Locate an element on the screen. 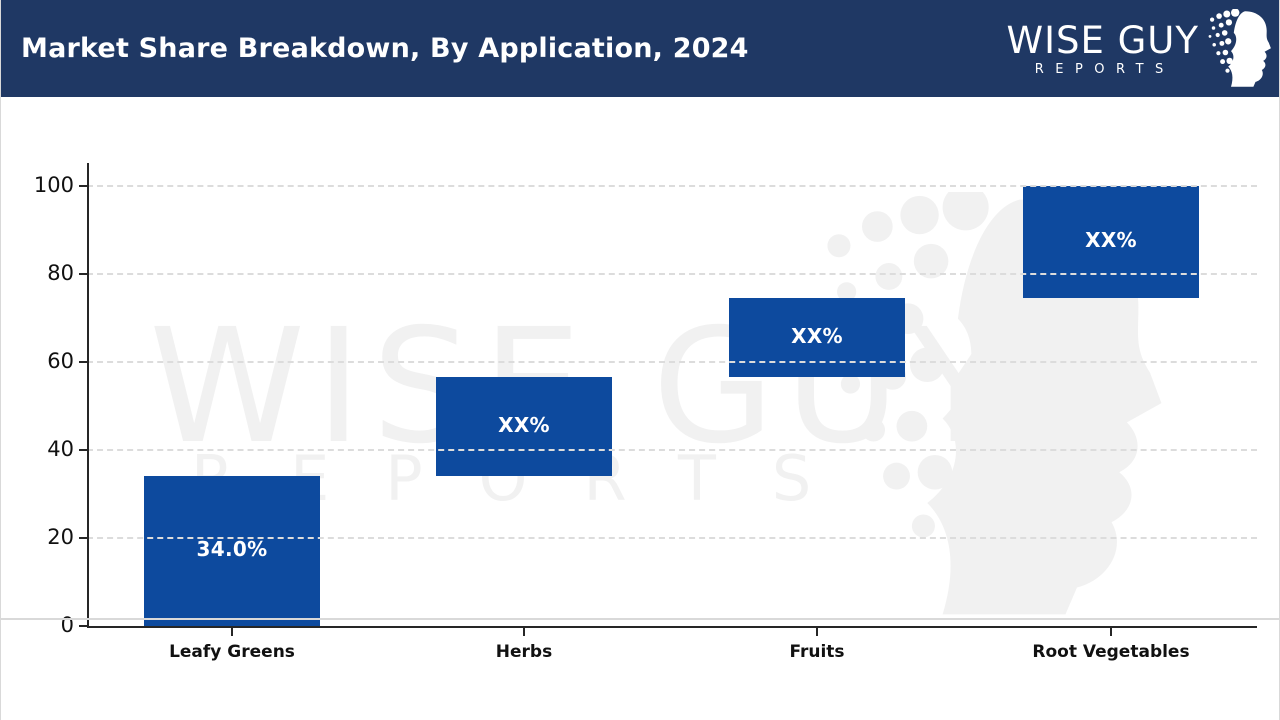 This screenshot has width=1280, height=720. y-tick-label: 100 is located at coordinates (53, 185).